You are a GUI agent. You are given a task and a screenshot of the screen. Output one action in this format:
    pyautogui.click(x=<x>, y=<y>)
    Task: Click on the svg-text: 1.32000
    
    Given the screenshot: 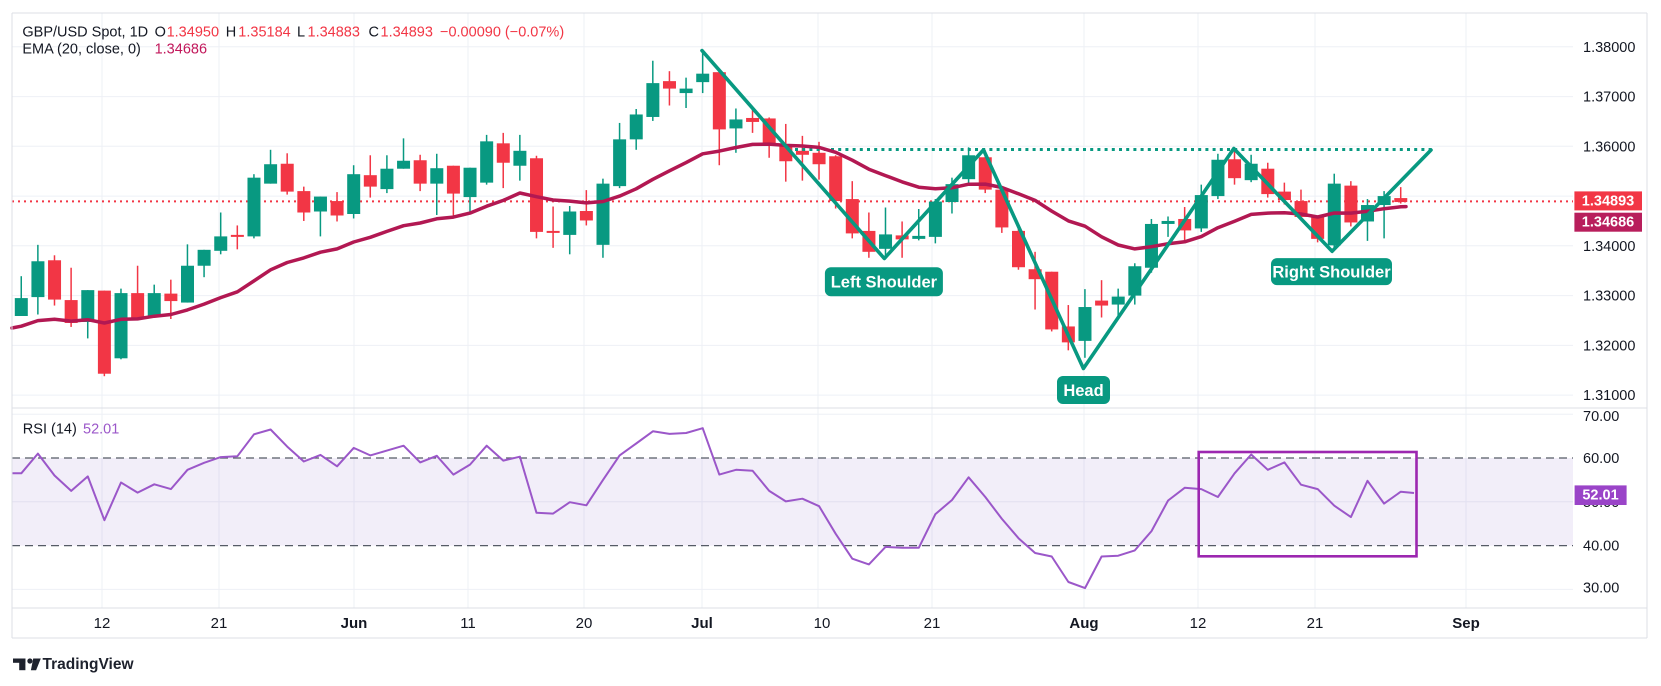 What is the action you would take?
    pyautogui.click(x=1609, y=346)
    